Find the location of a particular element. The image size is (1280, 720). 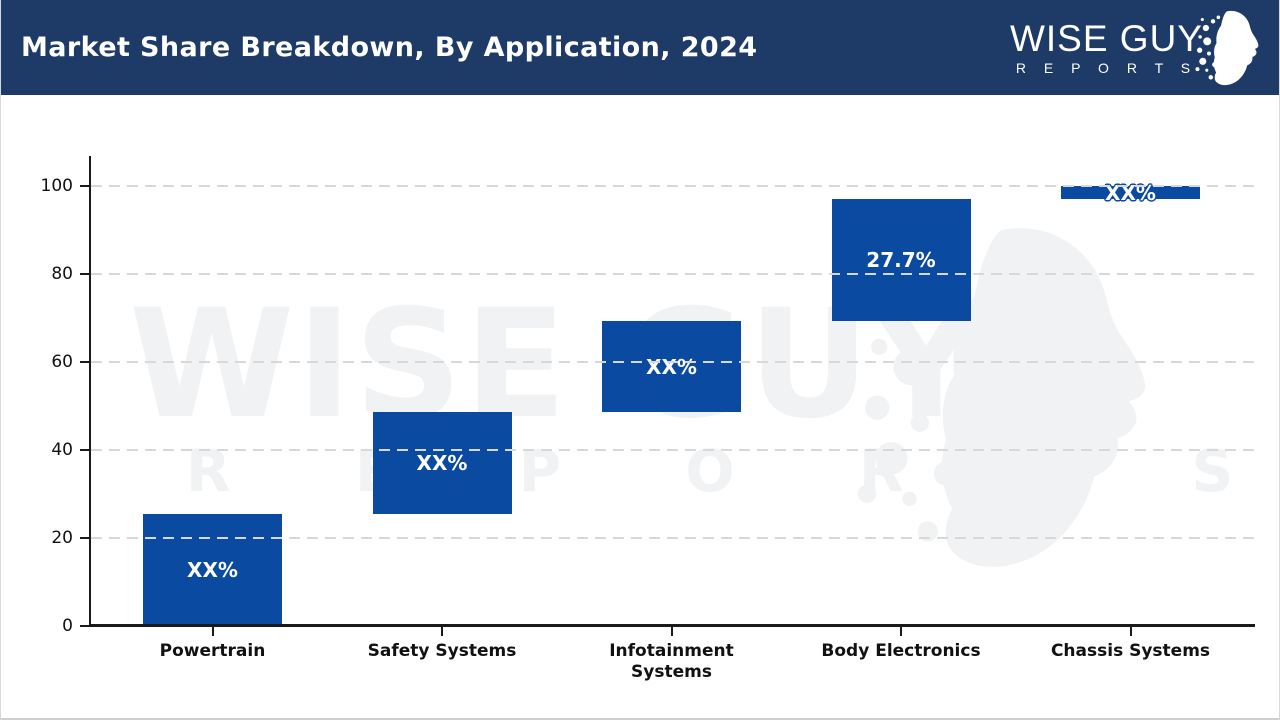

bar: 27.7% is located at coordinates (901, 260).